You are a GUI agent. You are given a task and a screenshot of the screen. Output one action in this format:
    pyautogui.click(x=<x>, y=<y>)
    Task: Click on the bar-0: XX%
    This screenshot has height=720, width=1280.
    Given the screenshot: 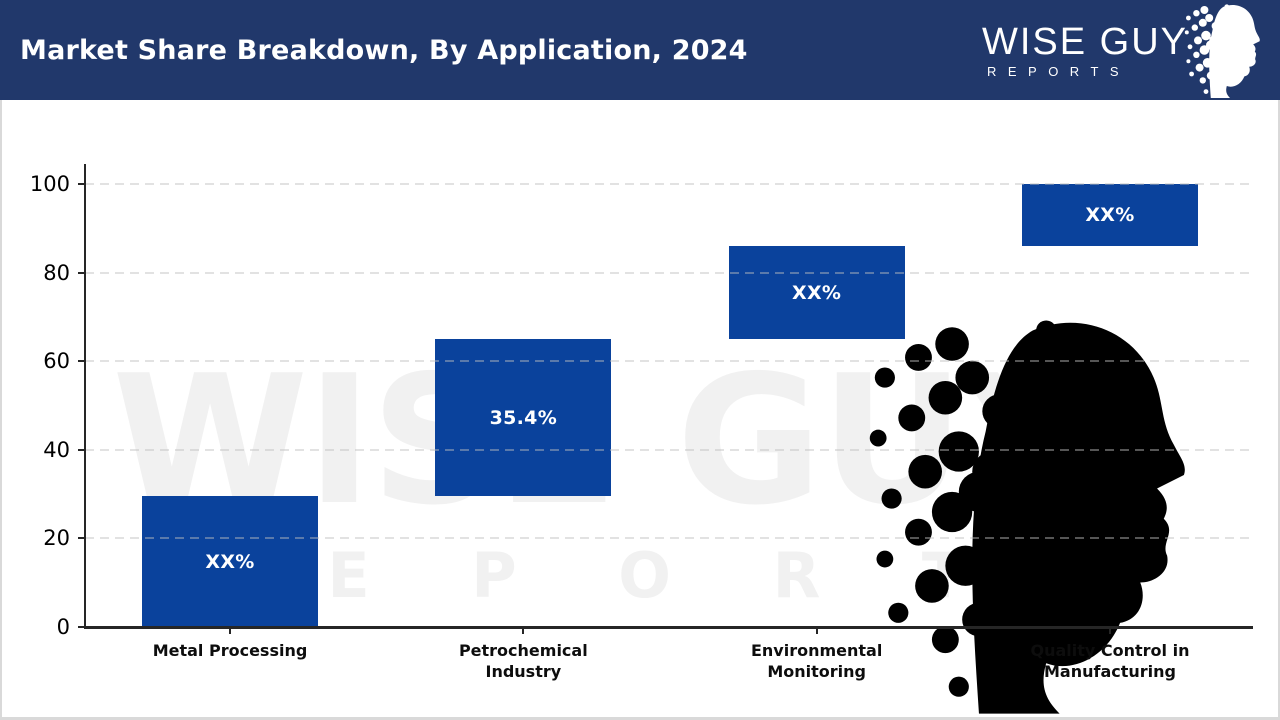 What is the action you would take?
    pyautogui.click(x=230, y=561)
    